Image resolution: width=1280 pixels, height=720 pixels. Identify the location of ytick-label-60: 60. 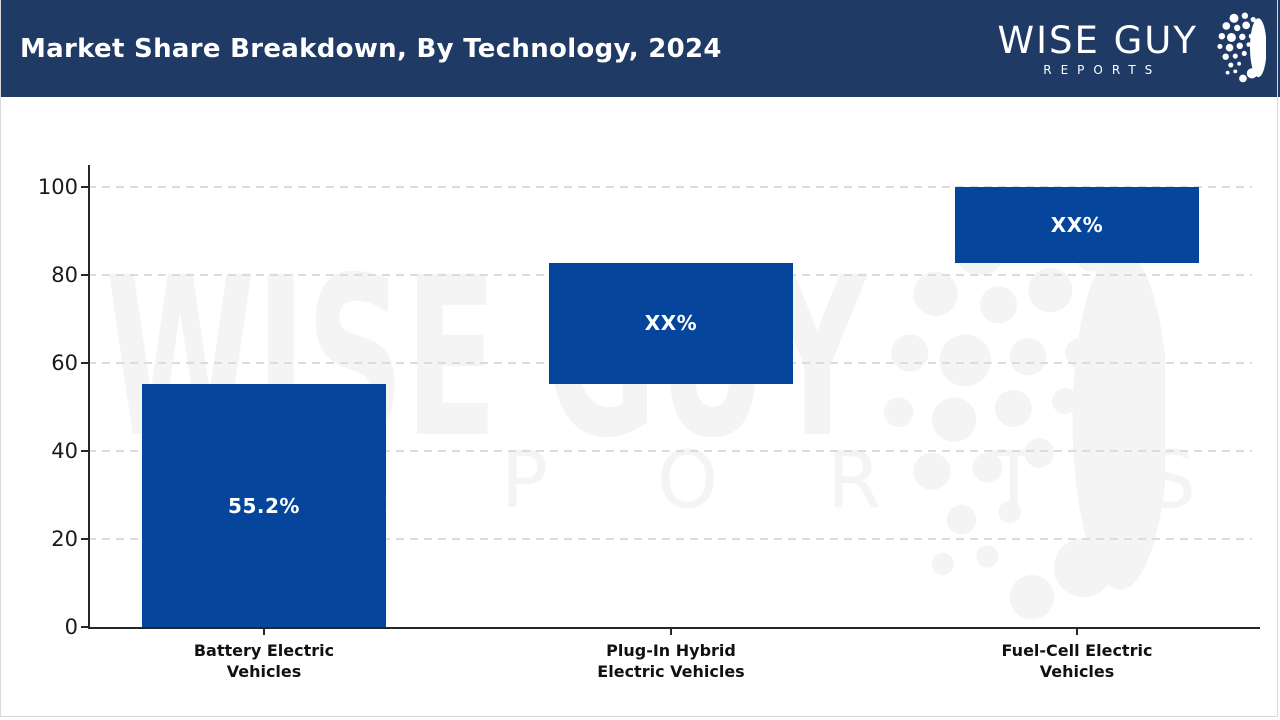
(64, 363).